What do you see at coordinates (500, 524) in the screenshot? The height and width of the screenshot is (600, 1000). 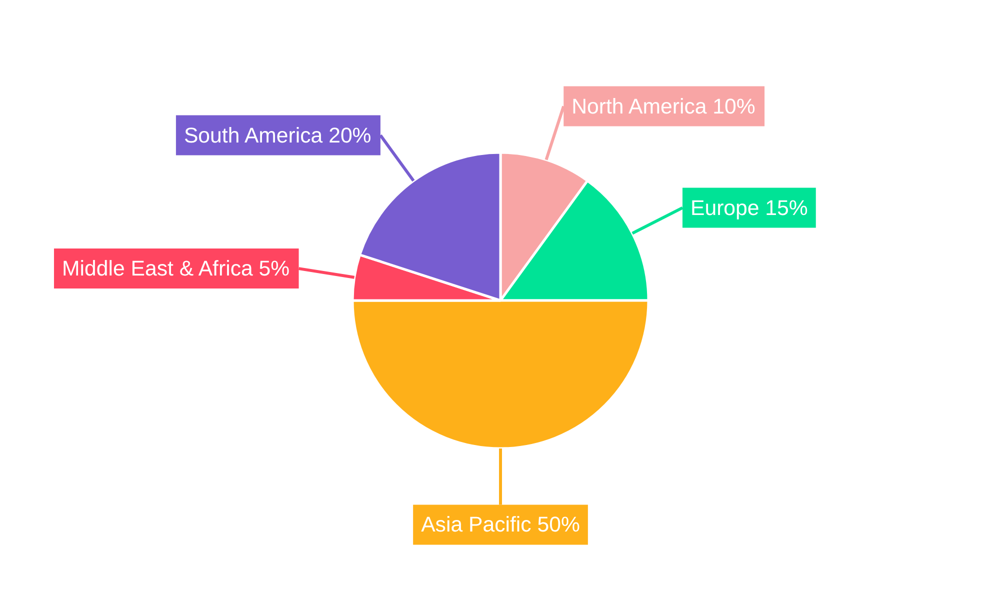 I see `slice-label: Asia Pacific 50%` at bounding box center [500, 524].